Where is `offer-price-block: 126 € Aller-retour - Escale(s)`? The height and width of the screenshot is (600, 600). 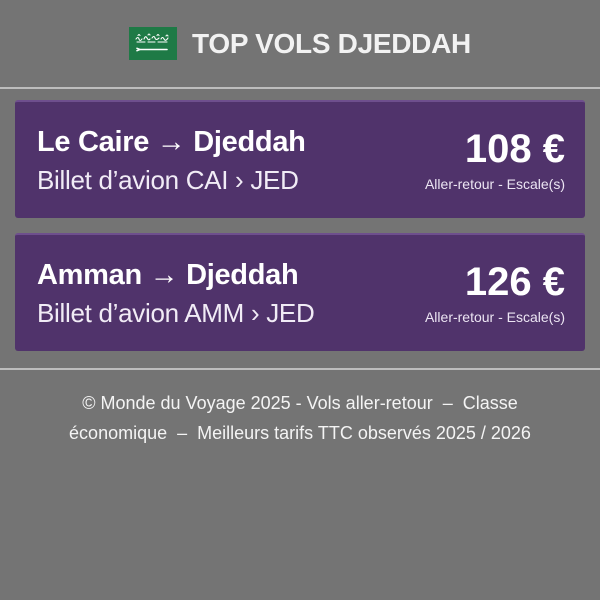 offer-price-block: 126 € Aller-retour - Escale(s) is located at coordinates (495, 293).